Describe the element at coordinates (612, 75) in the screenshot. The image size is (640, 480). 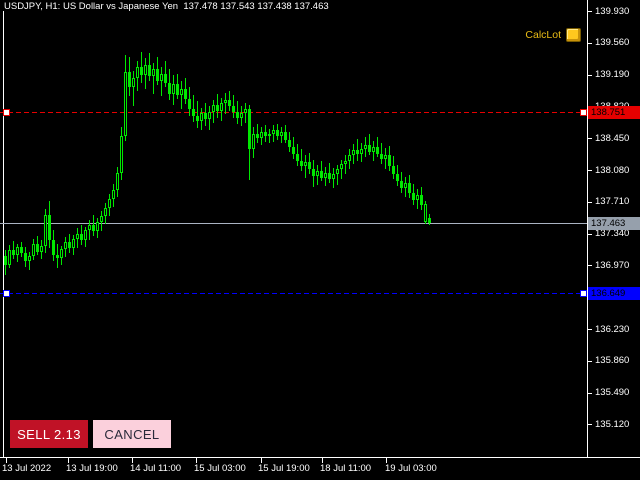
I see `price-tick-label: 139.190` at that location.